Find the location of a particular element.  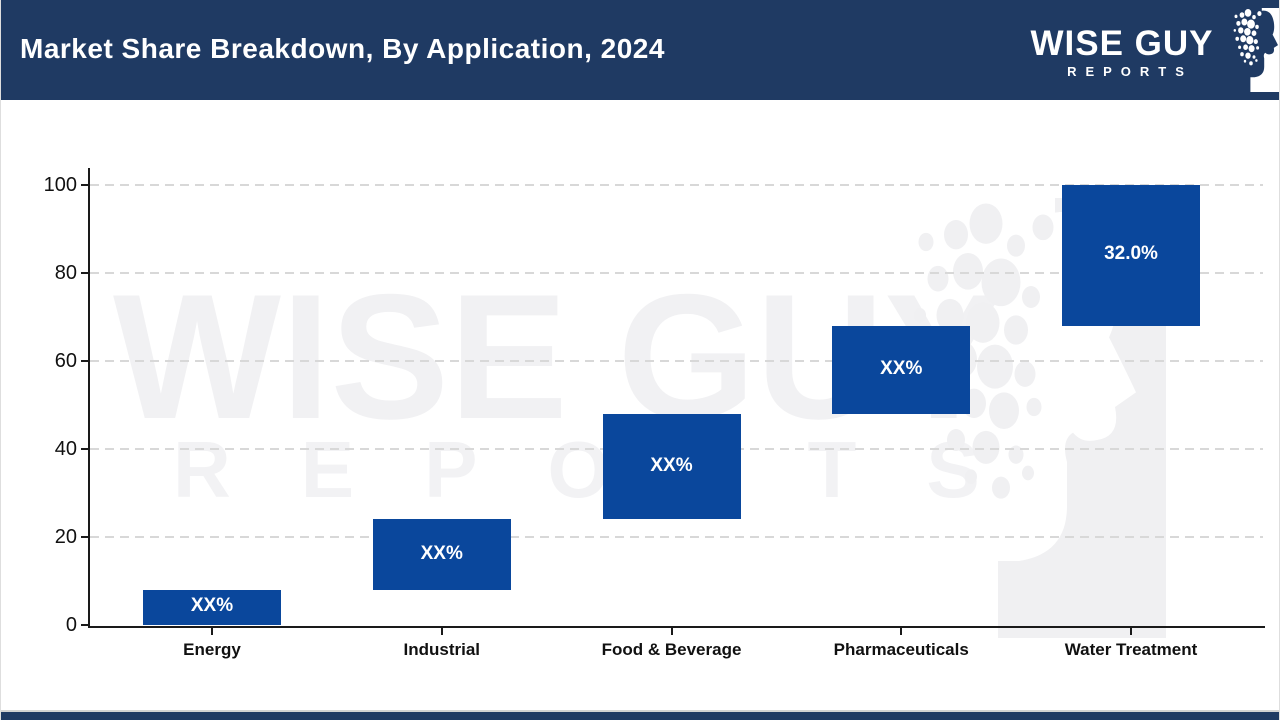

x-category-label: Food & Beverage is located at coordinates (671, 649).